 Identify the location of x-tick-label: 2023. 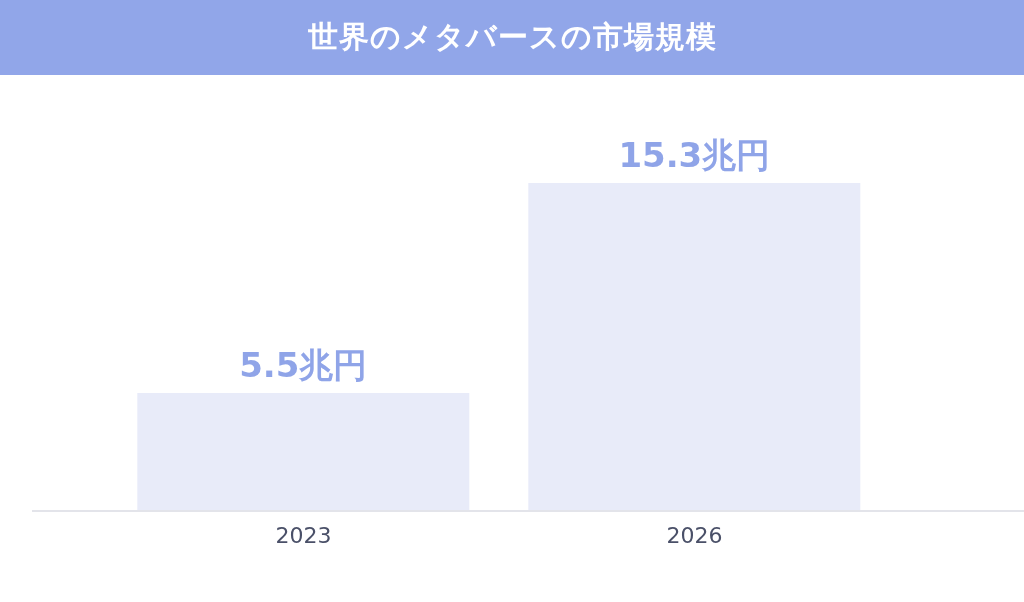
(303, 535).